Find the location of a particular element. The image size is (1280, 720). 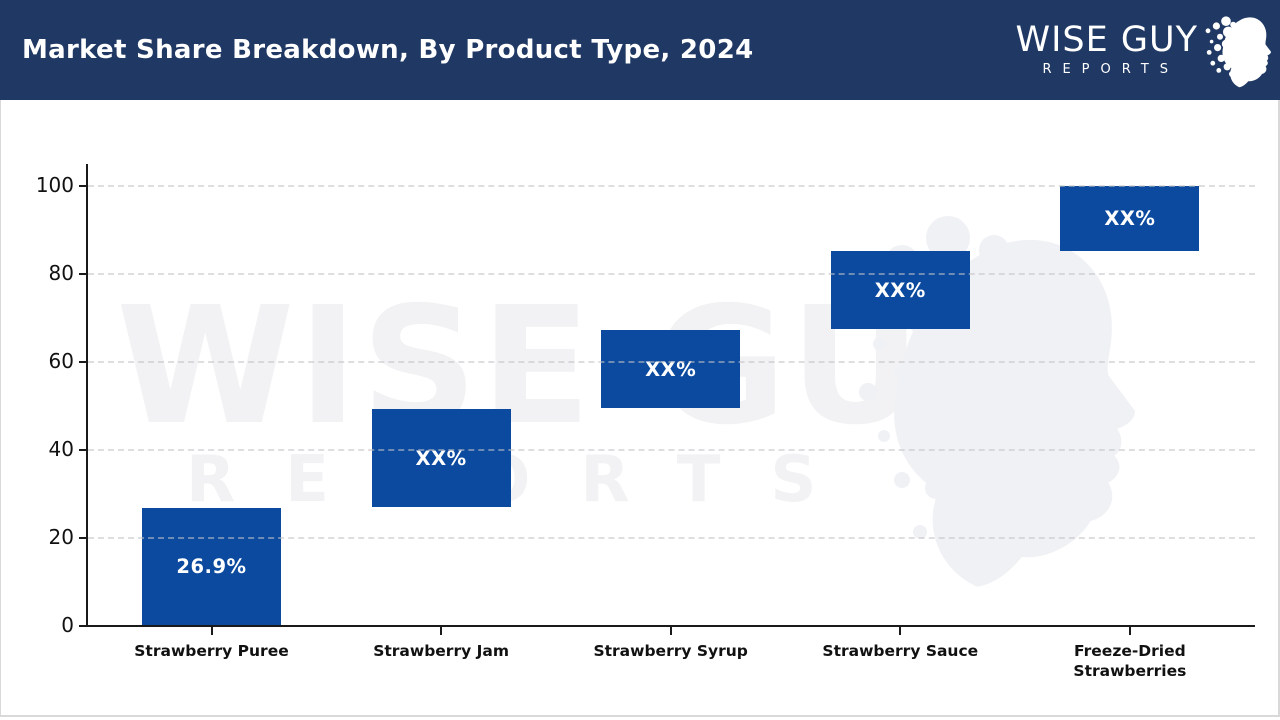

bar-strawberry-jam: XX% is located at coordinates (441, 458).